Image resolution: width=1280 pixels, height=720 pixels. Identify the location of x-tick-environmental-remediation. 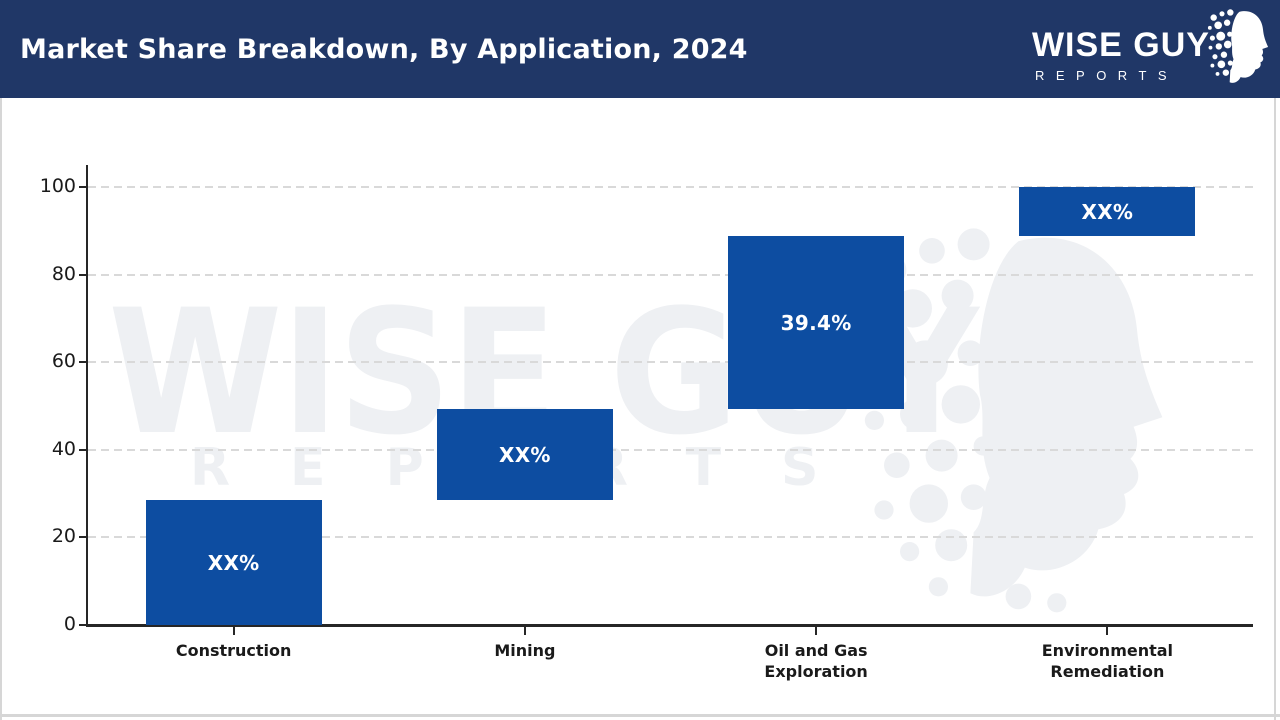
(1107, 631).